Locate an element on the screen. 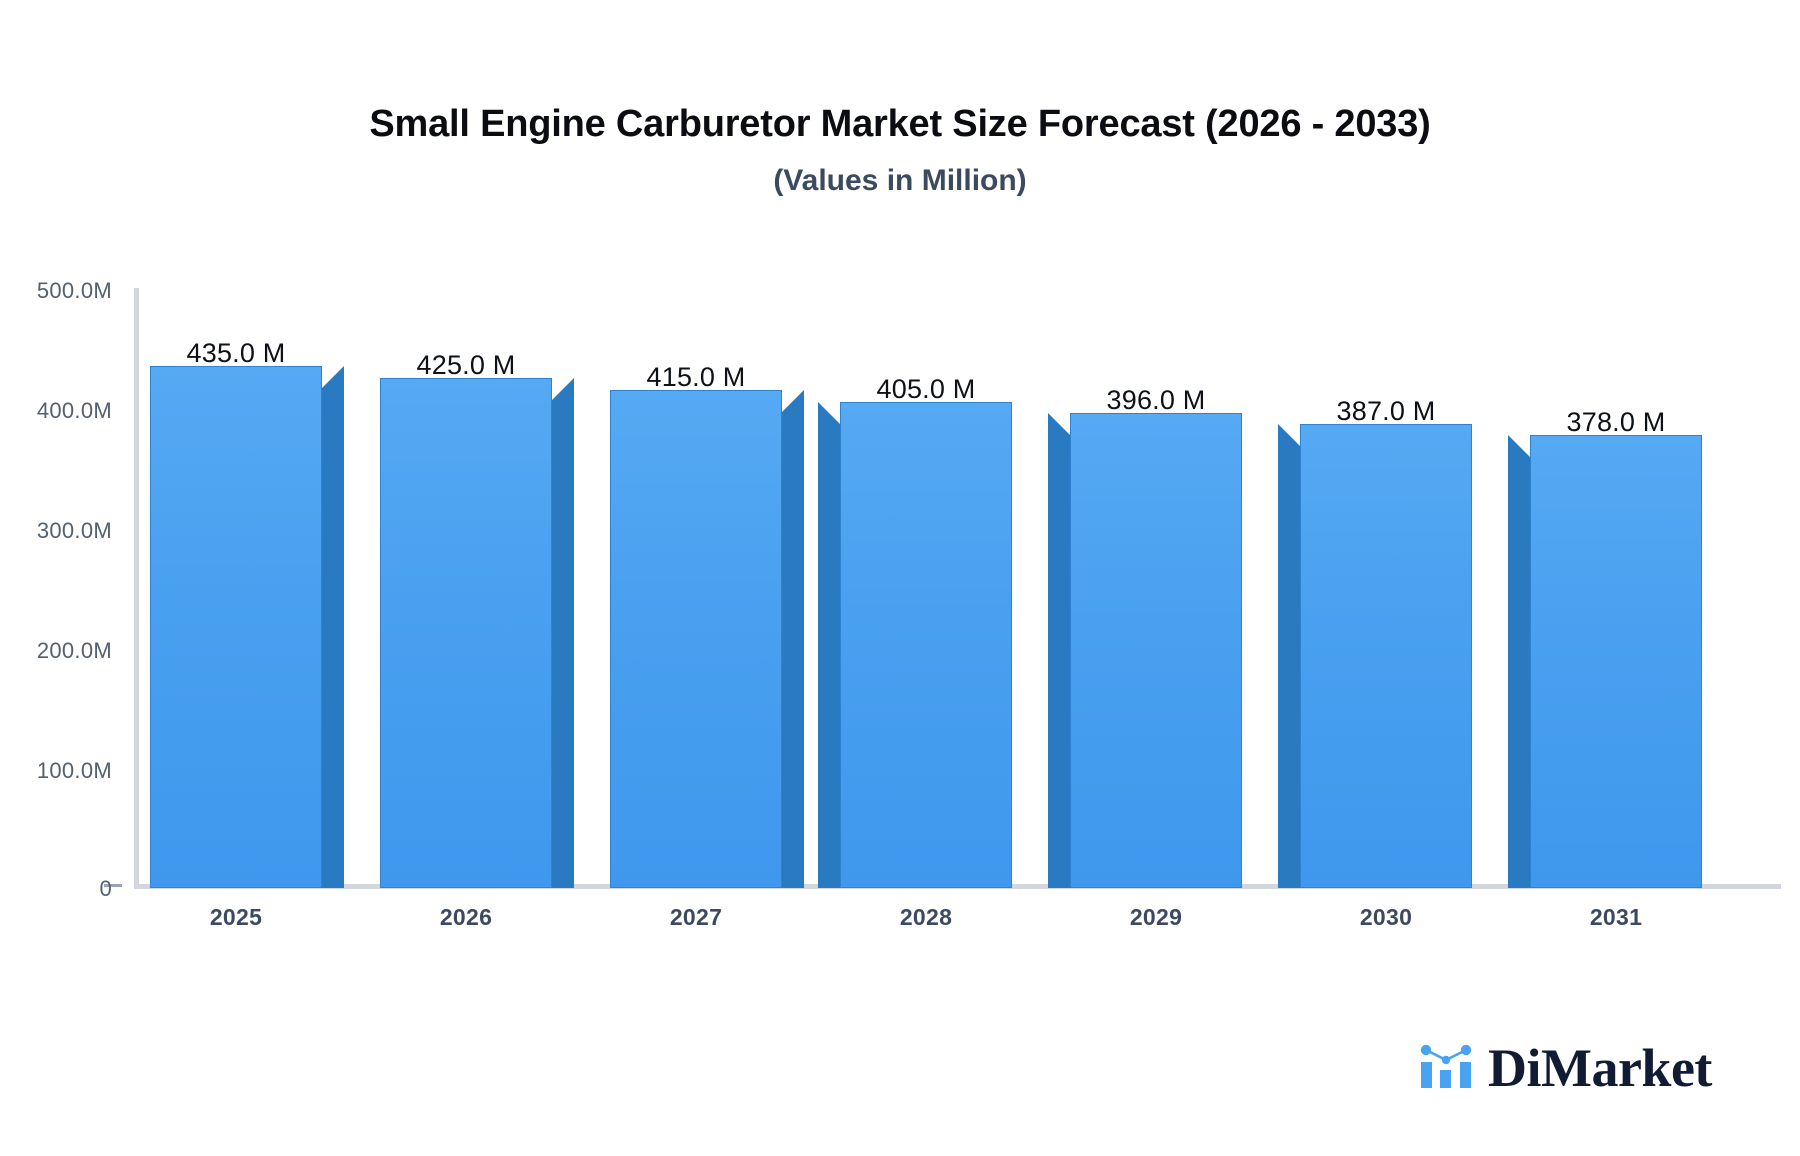 The width and height of the screenshot is (1800, 1156). x-tick-label-2028: 2028 is located at coordinates (926, 917).